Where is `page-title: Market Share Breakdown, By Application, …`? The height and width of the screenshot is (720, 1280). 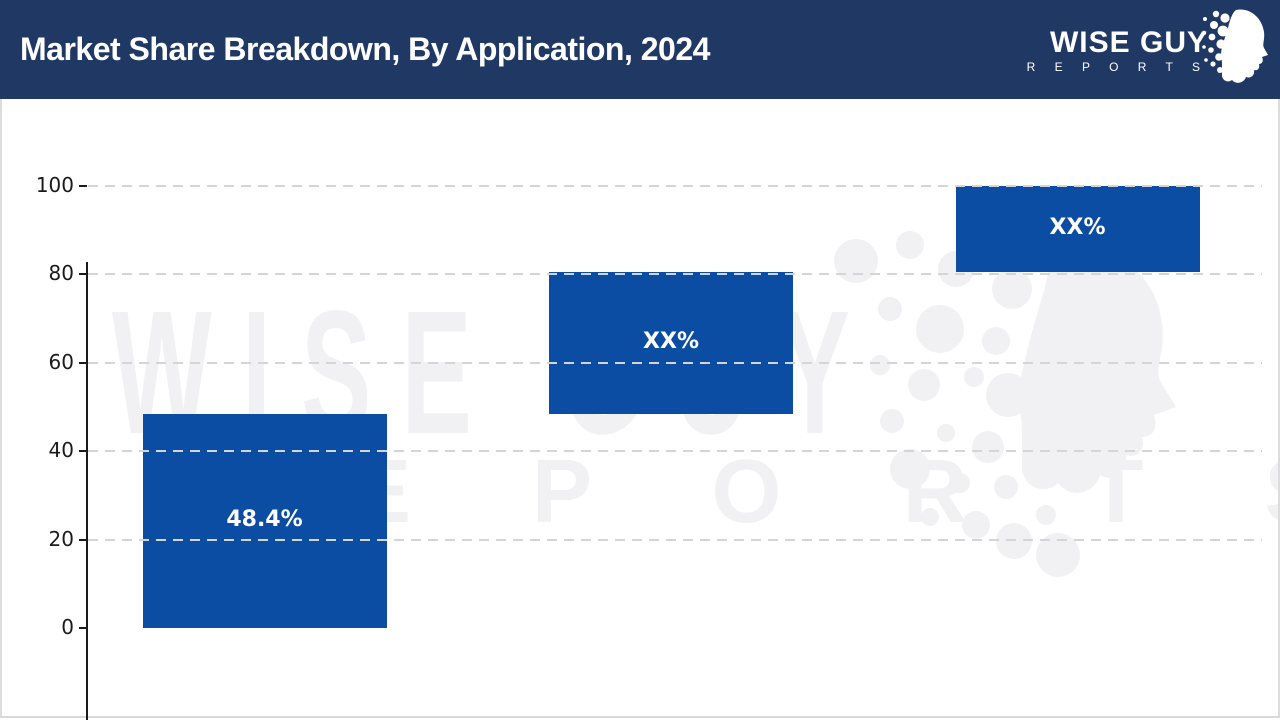
page-title: Market Share Breakdown, By Application, … is located at coordinates (365, 49).